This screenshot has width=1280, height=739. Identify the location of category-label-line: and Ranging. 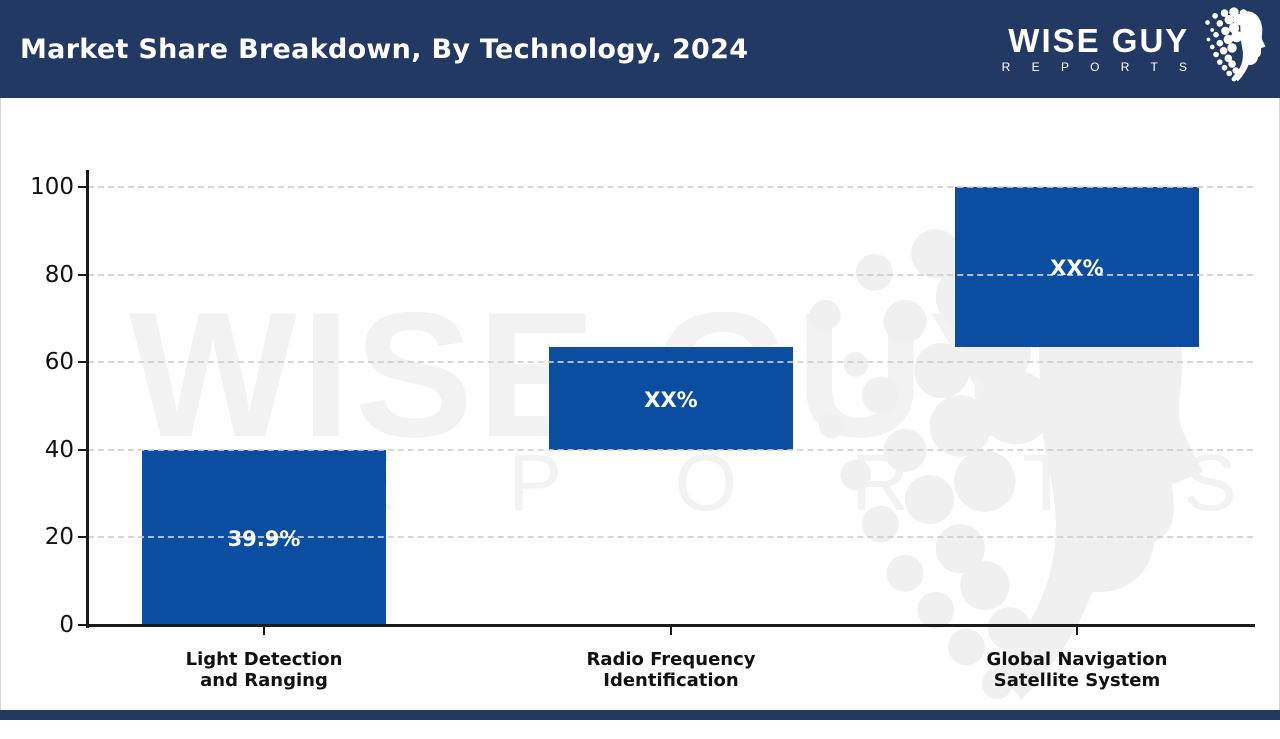
(264, 680).